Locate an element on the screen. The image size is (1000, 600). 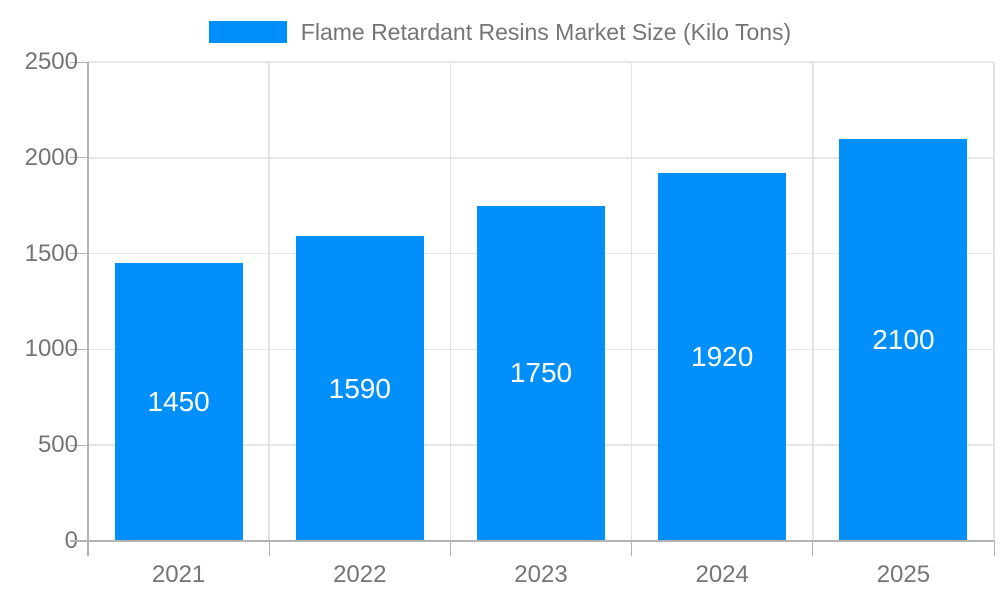
bar: 1920 is located at coordinates (722, 357).